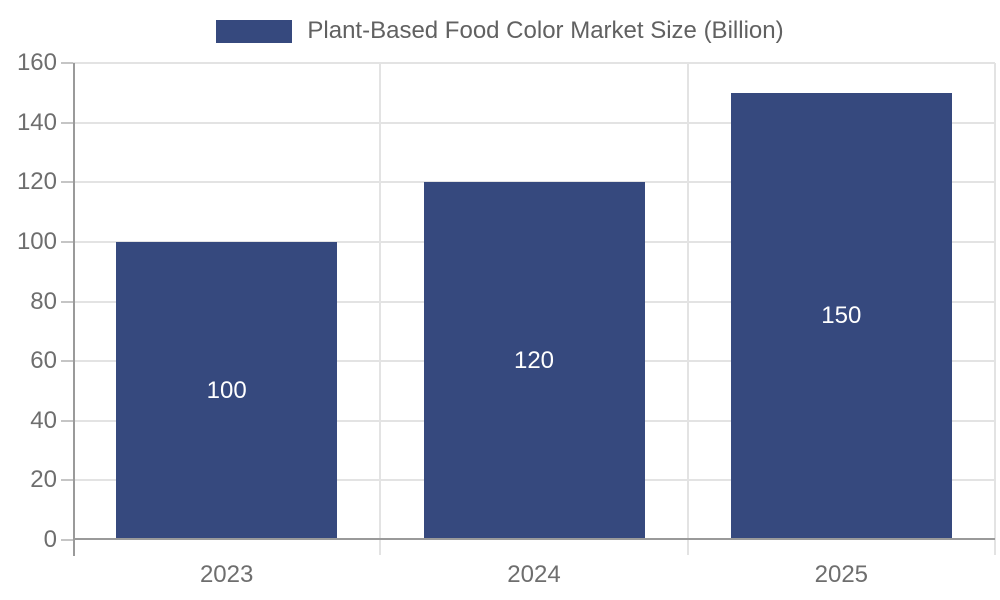  What do you see at coordinates (226, 574) in the screenshot?
I see `xtick-label-2023: 2023` at bounding box center [226, 574].